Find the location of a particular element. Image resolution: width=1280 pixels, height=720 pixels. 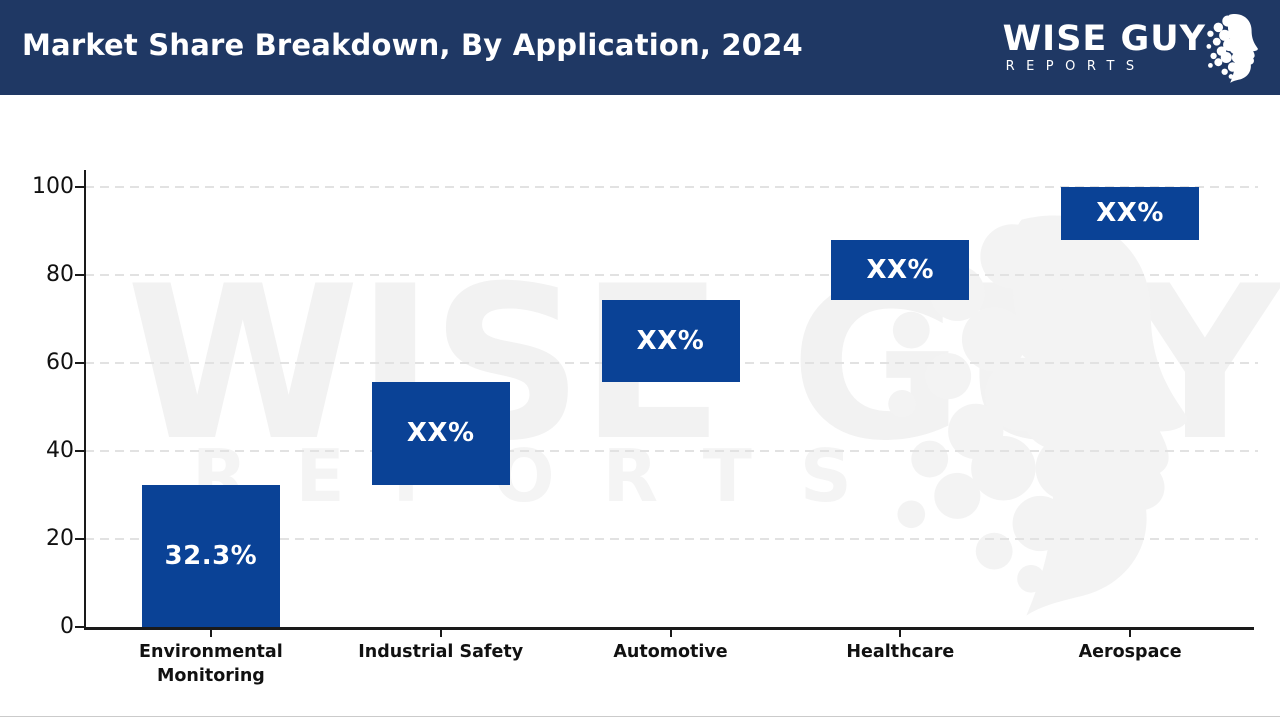

wiseguy-logo: WISE GUY REPORTS is located at coordinates (1131, 48).